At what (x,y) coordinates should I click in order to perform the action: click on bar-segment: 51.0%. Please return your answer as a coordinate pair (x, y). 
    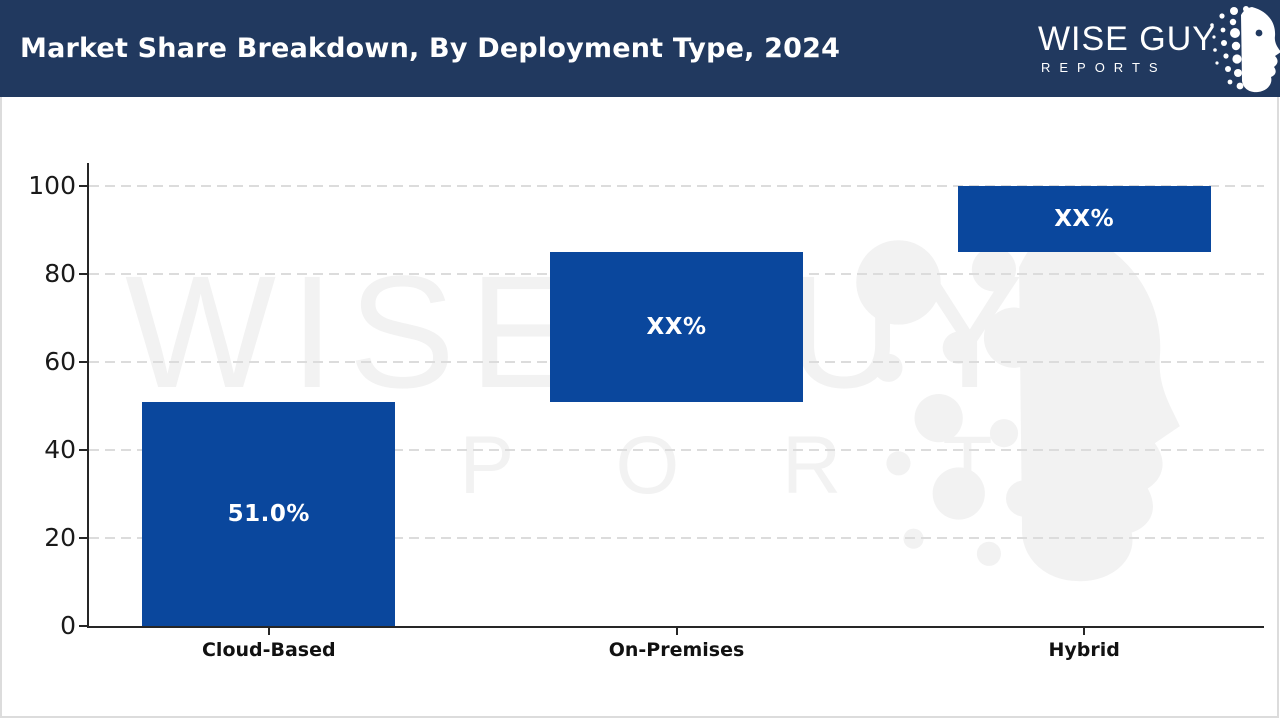
    Looking at the image, I should click on (269, 513).